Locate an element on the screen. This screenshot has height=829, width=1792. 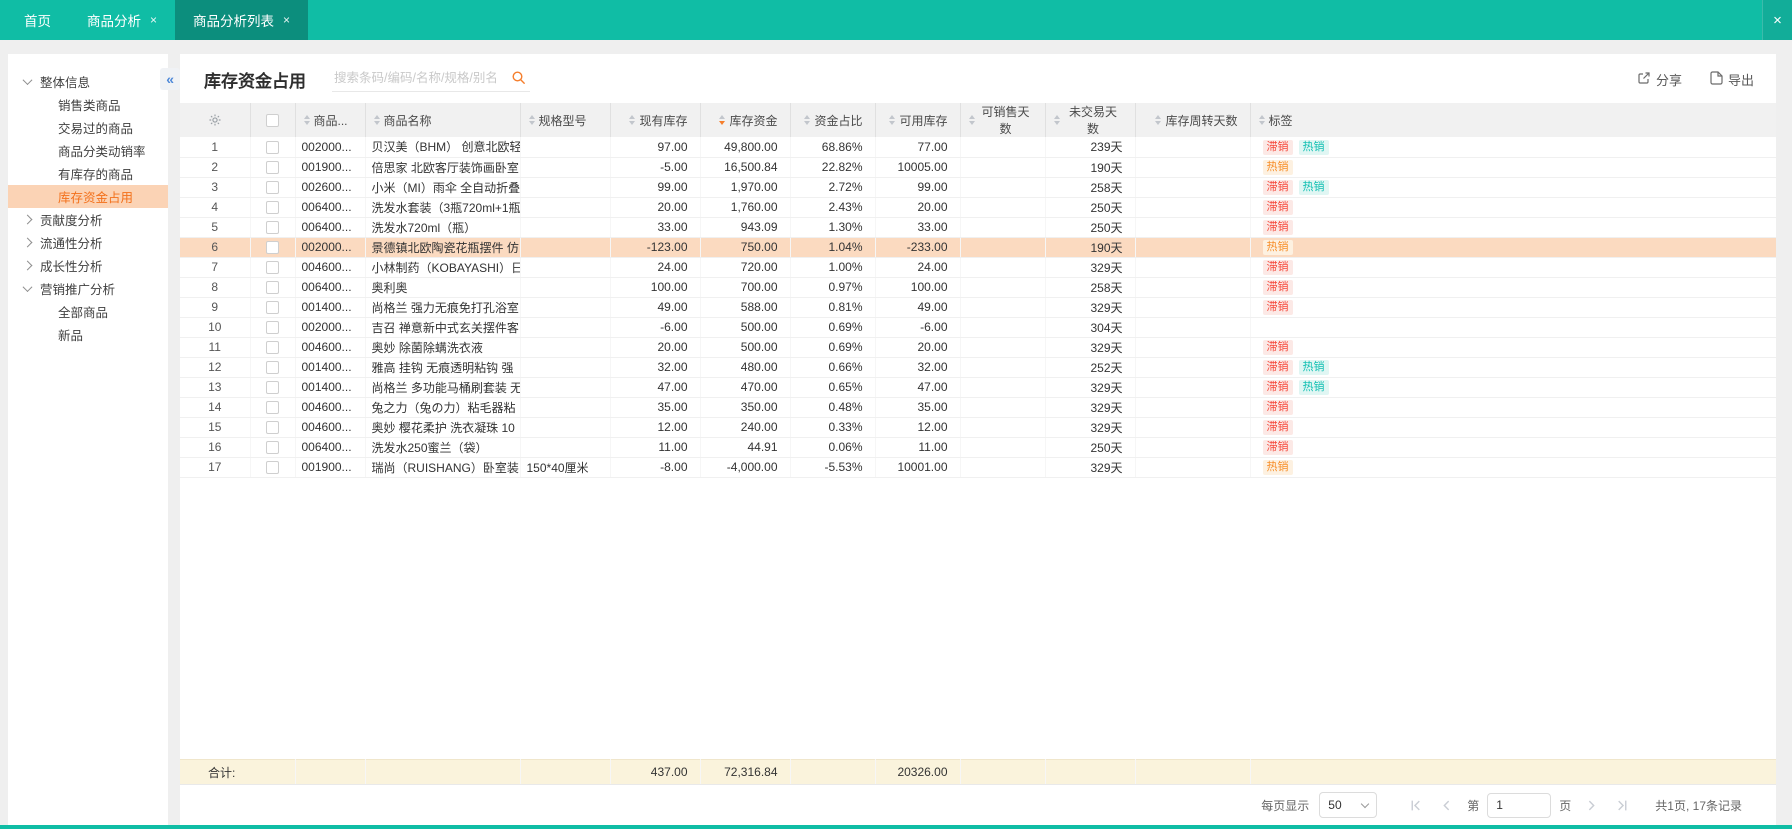
sidebar-item: 流通性分析 is located at coordinates (88, 242).